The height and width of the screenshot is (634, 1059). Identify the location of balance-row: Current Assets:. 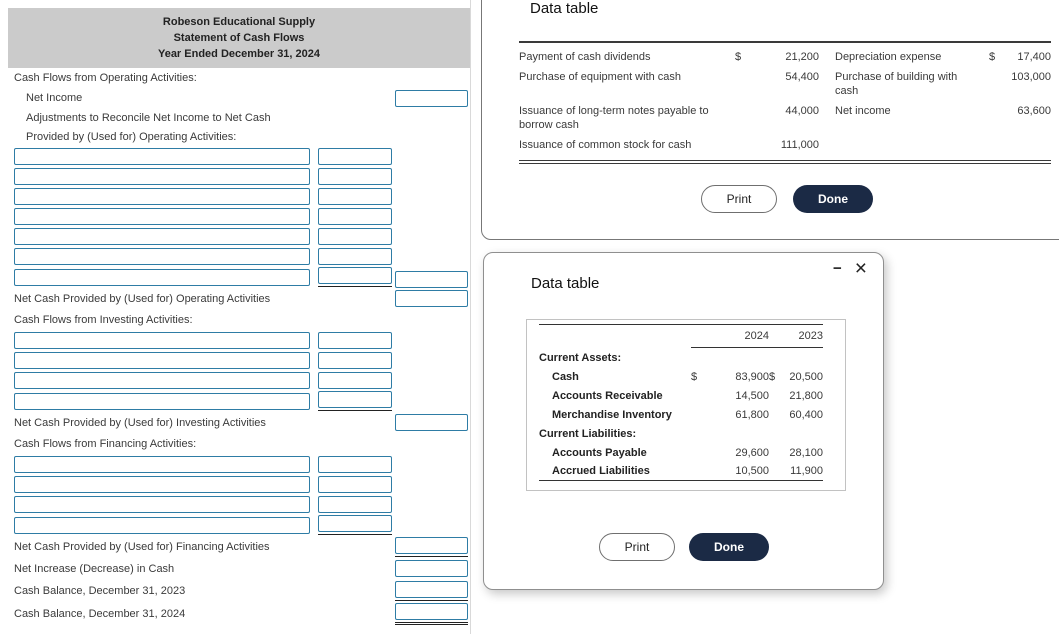
(681, 357).